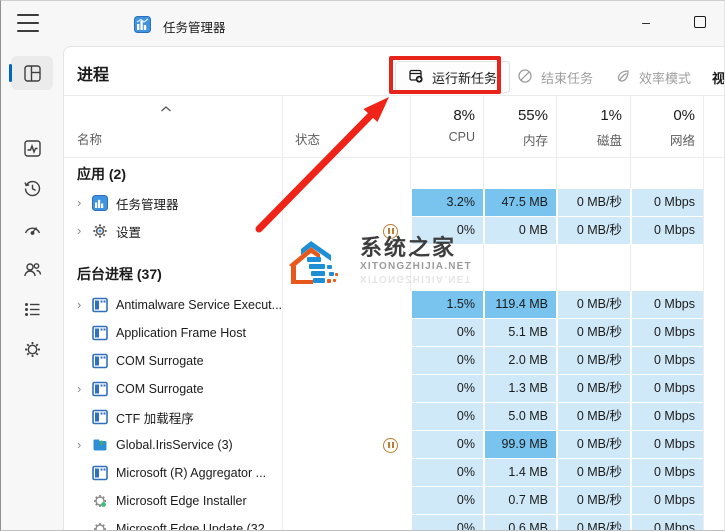 The width and height of the screenshot is (725, 531). I want to click on column-header-status: 状态, so click(308, 140).